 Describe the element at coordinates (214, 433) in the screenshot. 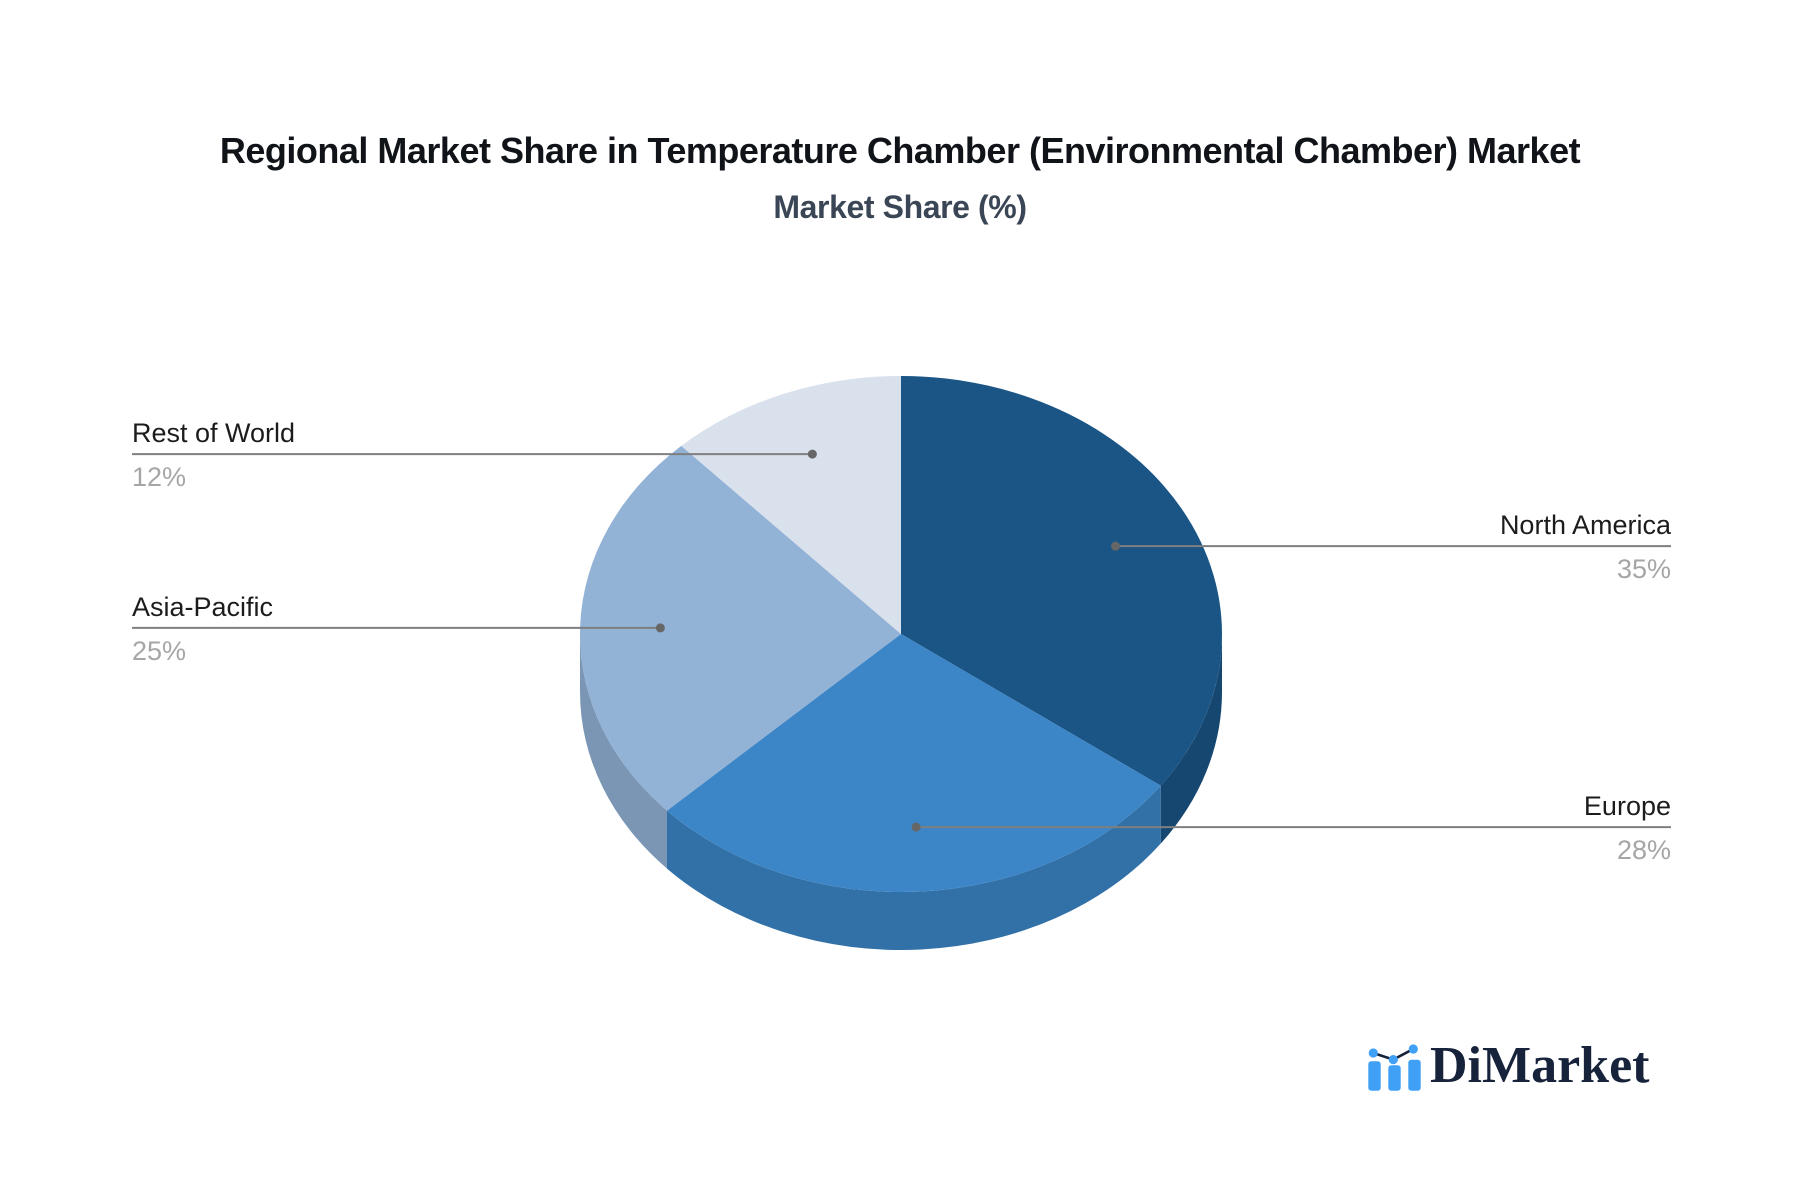

I see `slice-name: Rest of World` at that location.